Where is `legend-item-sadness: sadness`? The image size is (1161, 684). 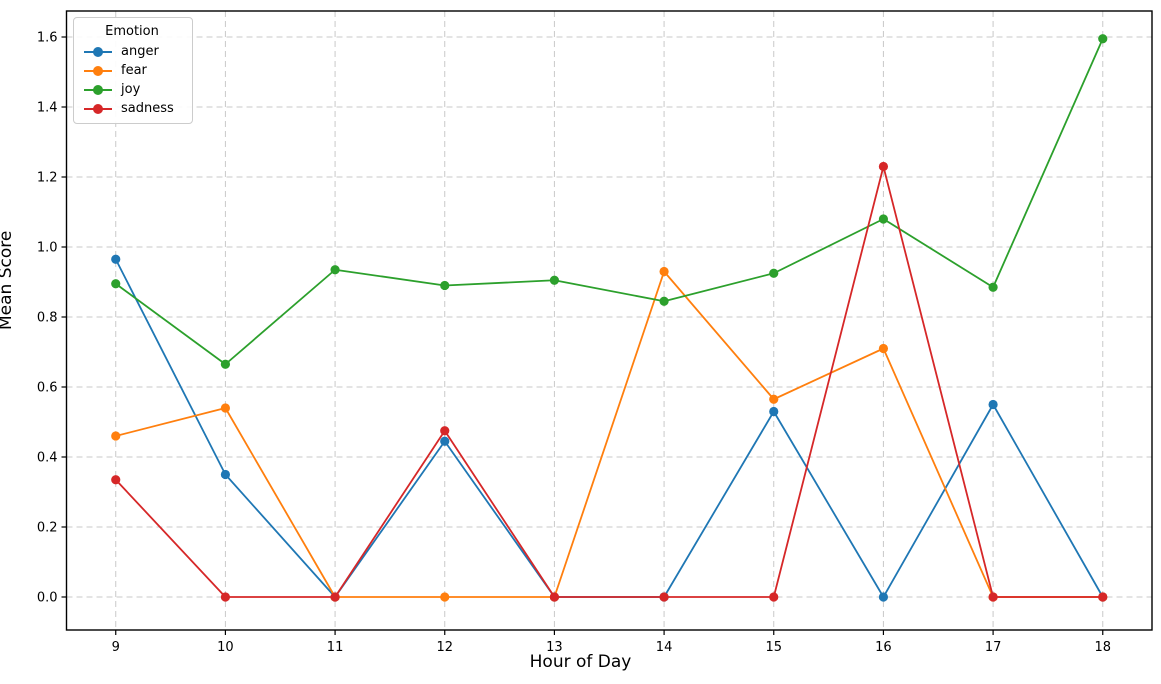
legend-item-sadness: sadness is located at coordinates (132, 108).